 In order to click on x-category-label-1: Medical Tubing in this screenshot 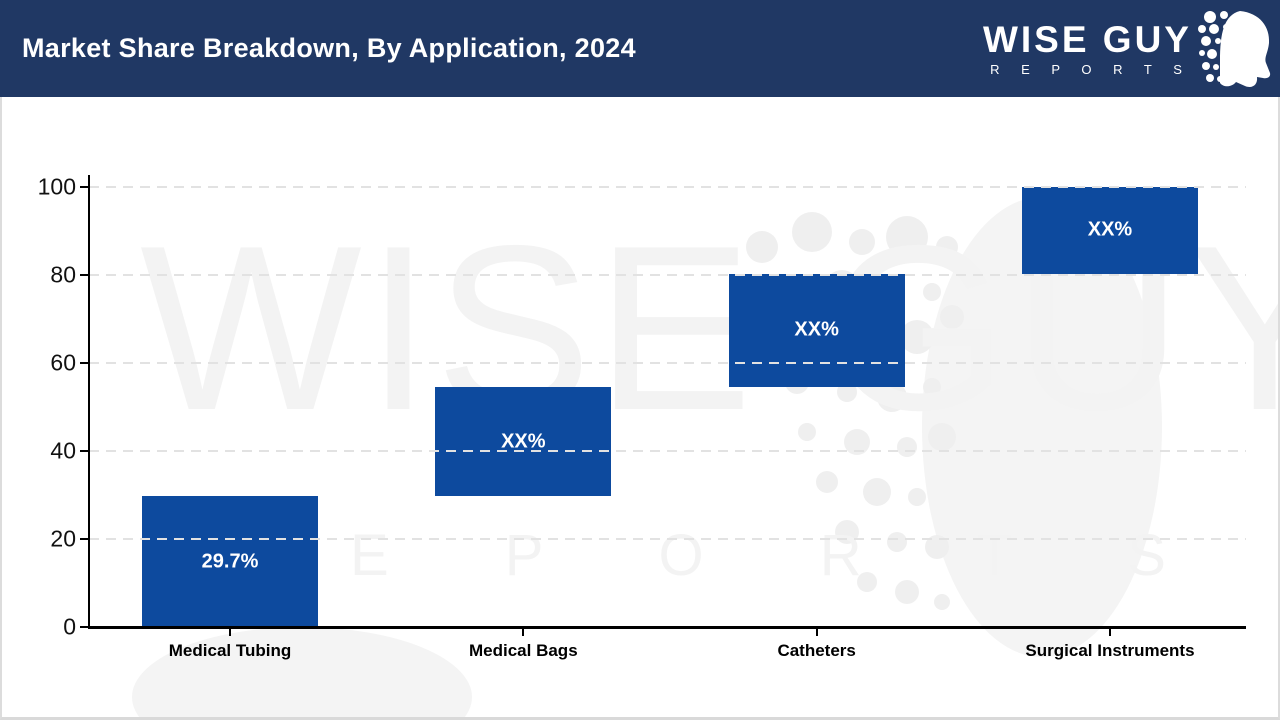, I will do `click(230, 650)`.